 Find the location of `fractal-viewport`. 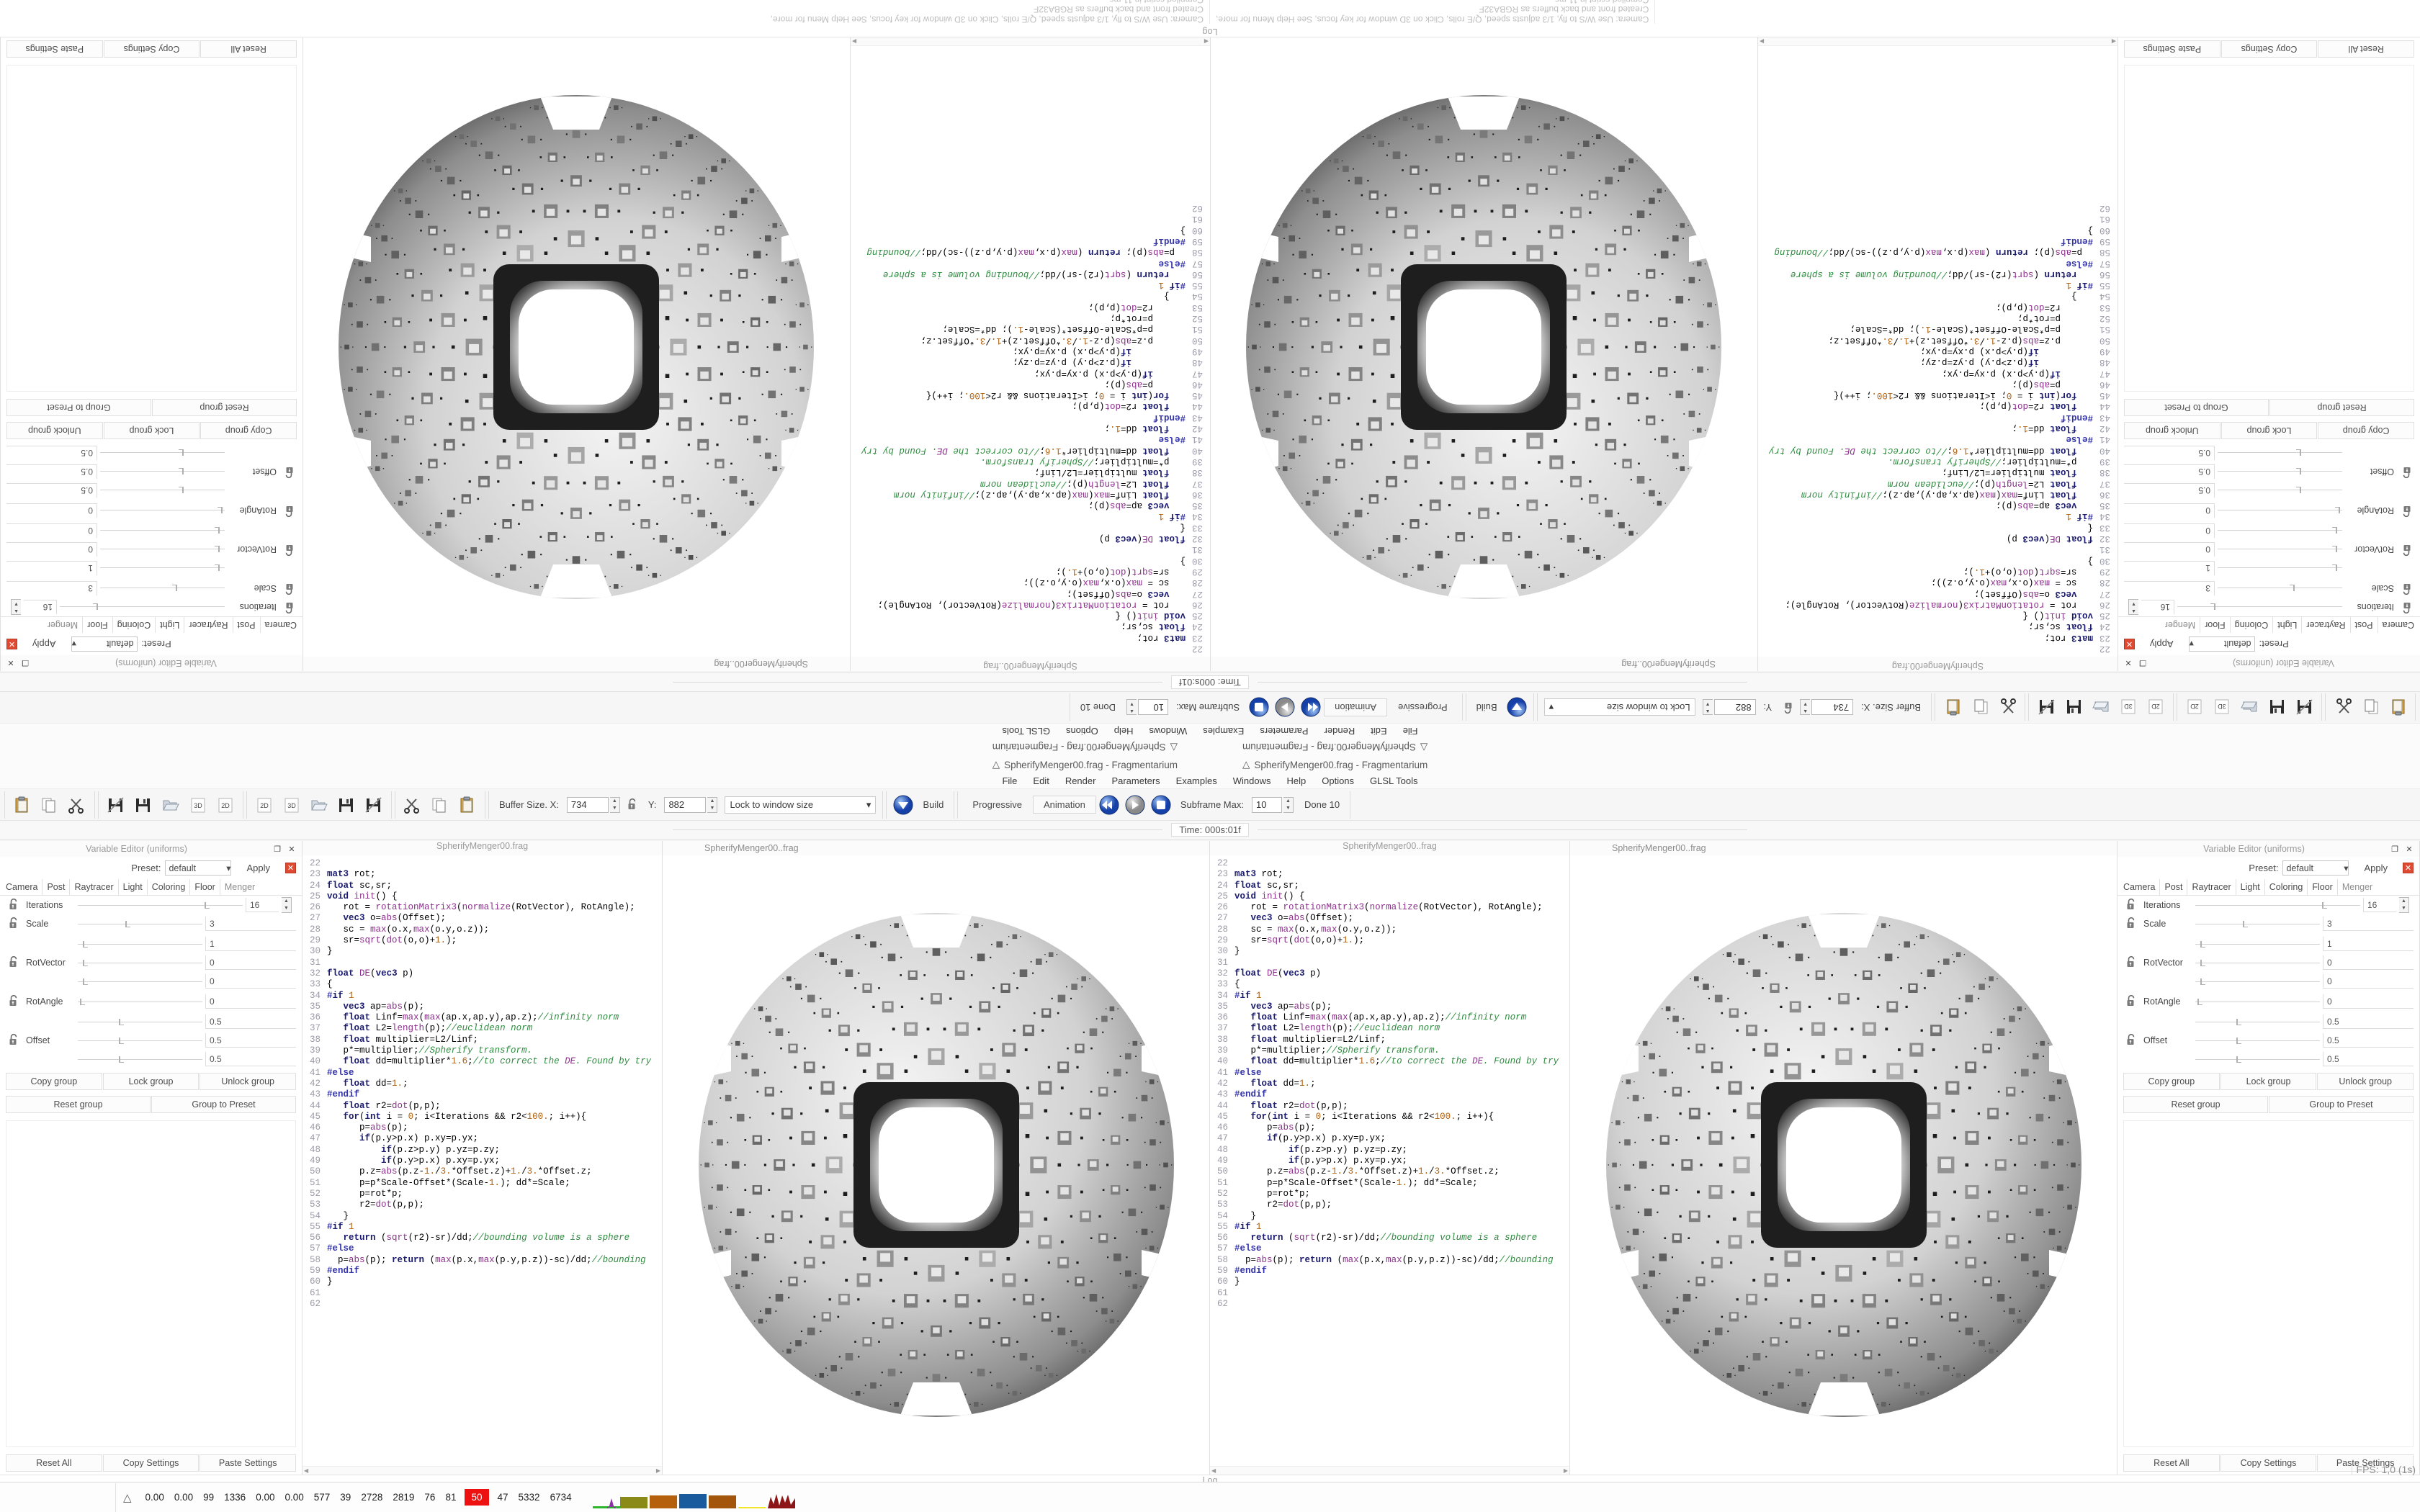

fractal-viewport is located at coordinates (576, 347).